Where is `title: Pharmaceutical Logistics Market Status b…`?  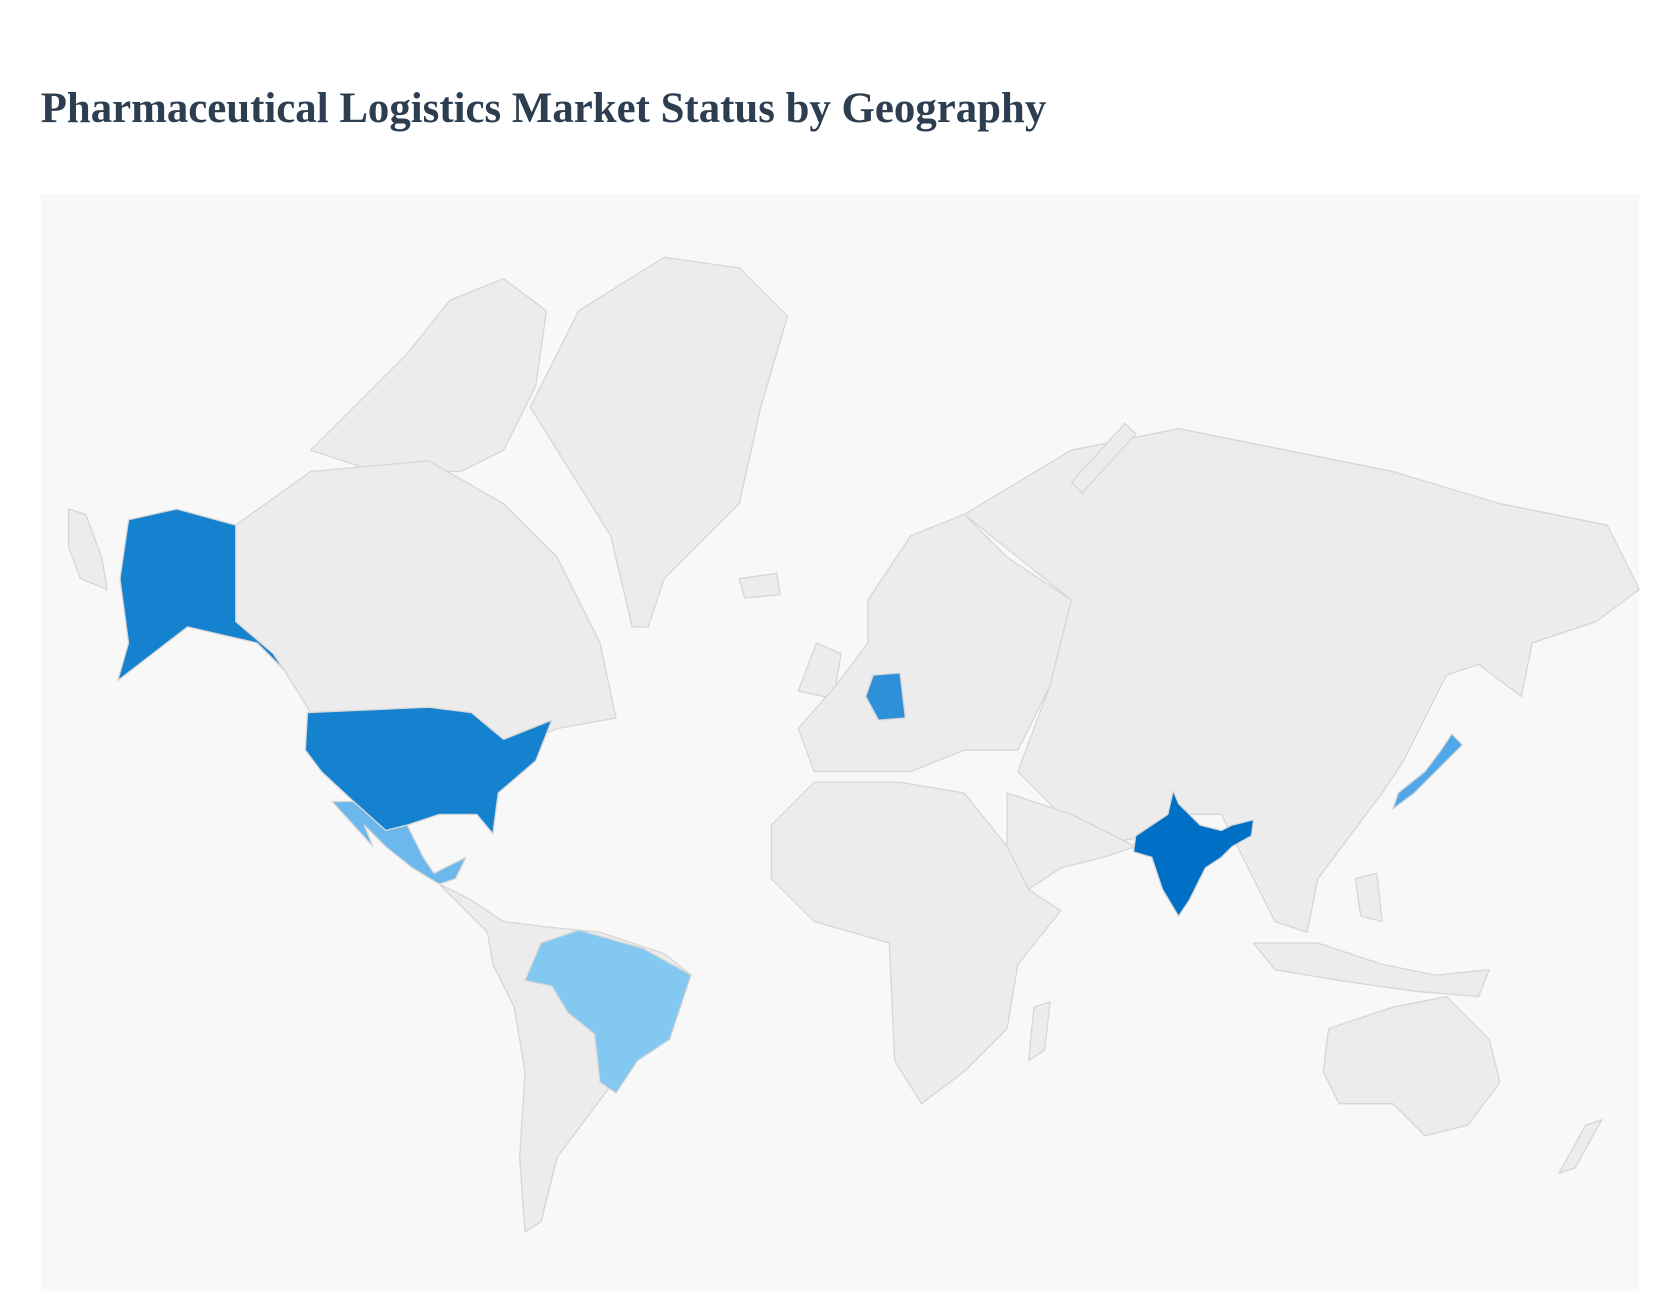
title: Pharmaceutical Logistics Market Status b… is located at coordinates (544, 108).